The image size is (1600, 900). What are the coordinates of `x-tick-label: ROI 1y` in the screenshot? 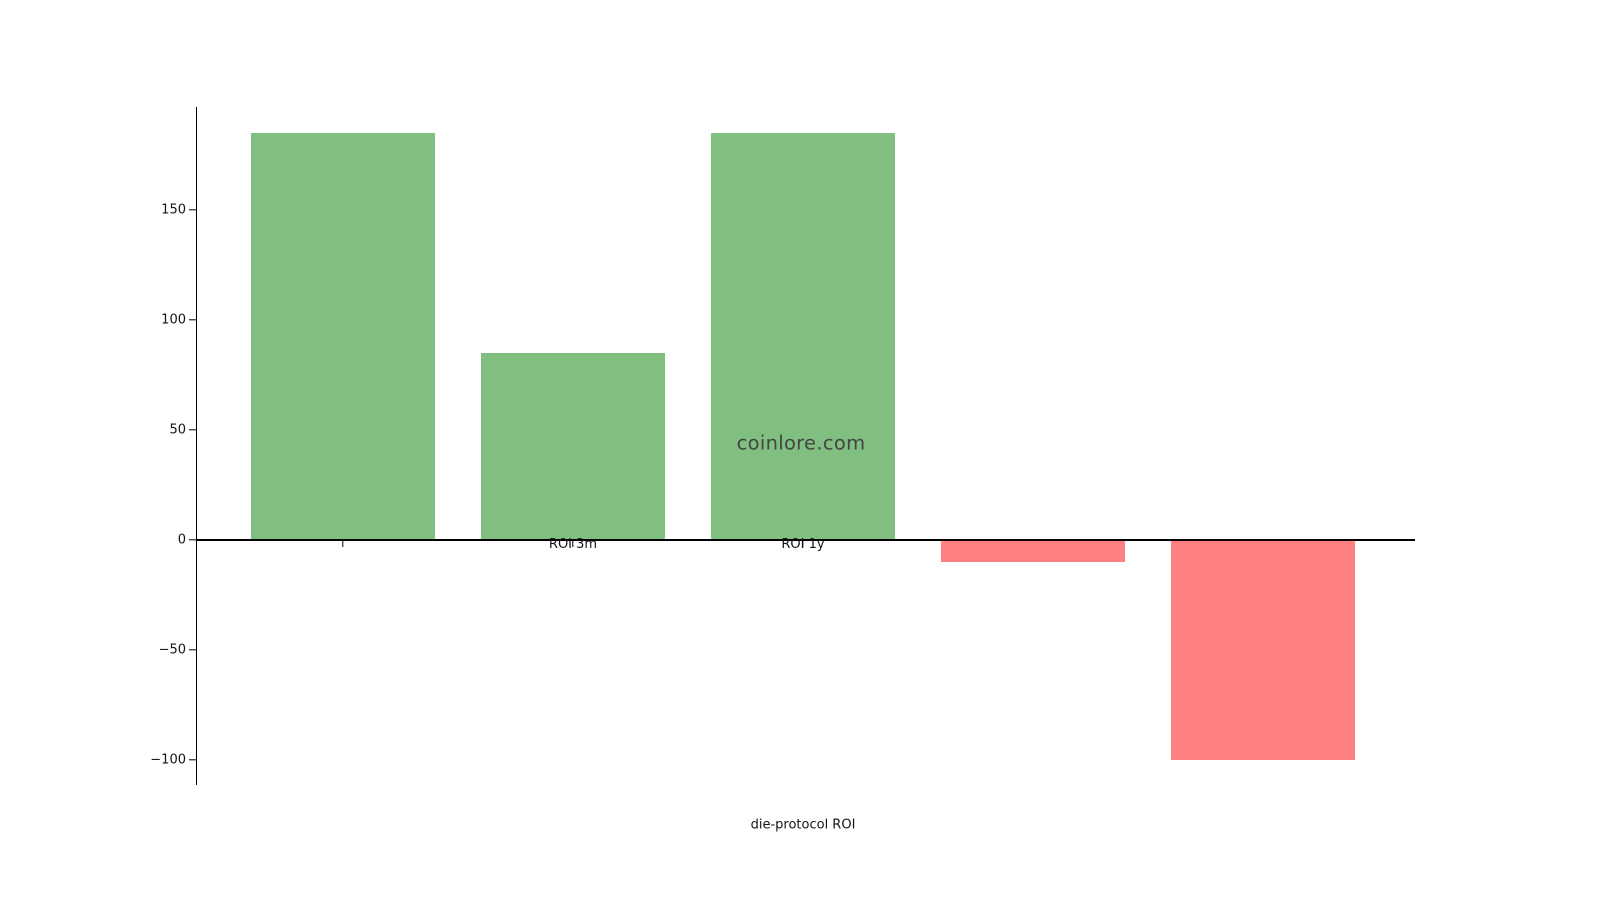 It's located at (803, 544).